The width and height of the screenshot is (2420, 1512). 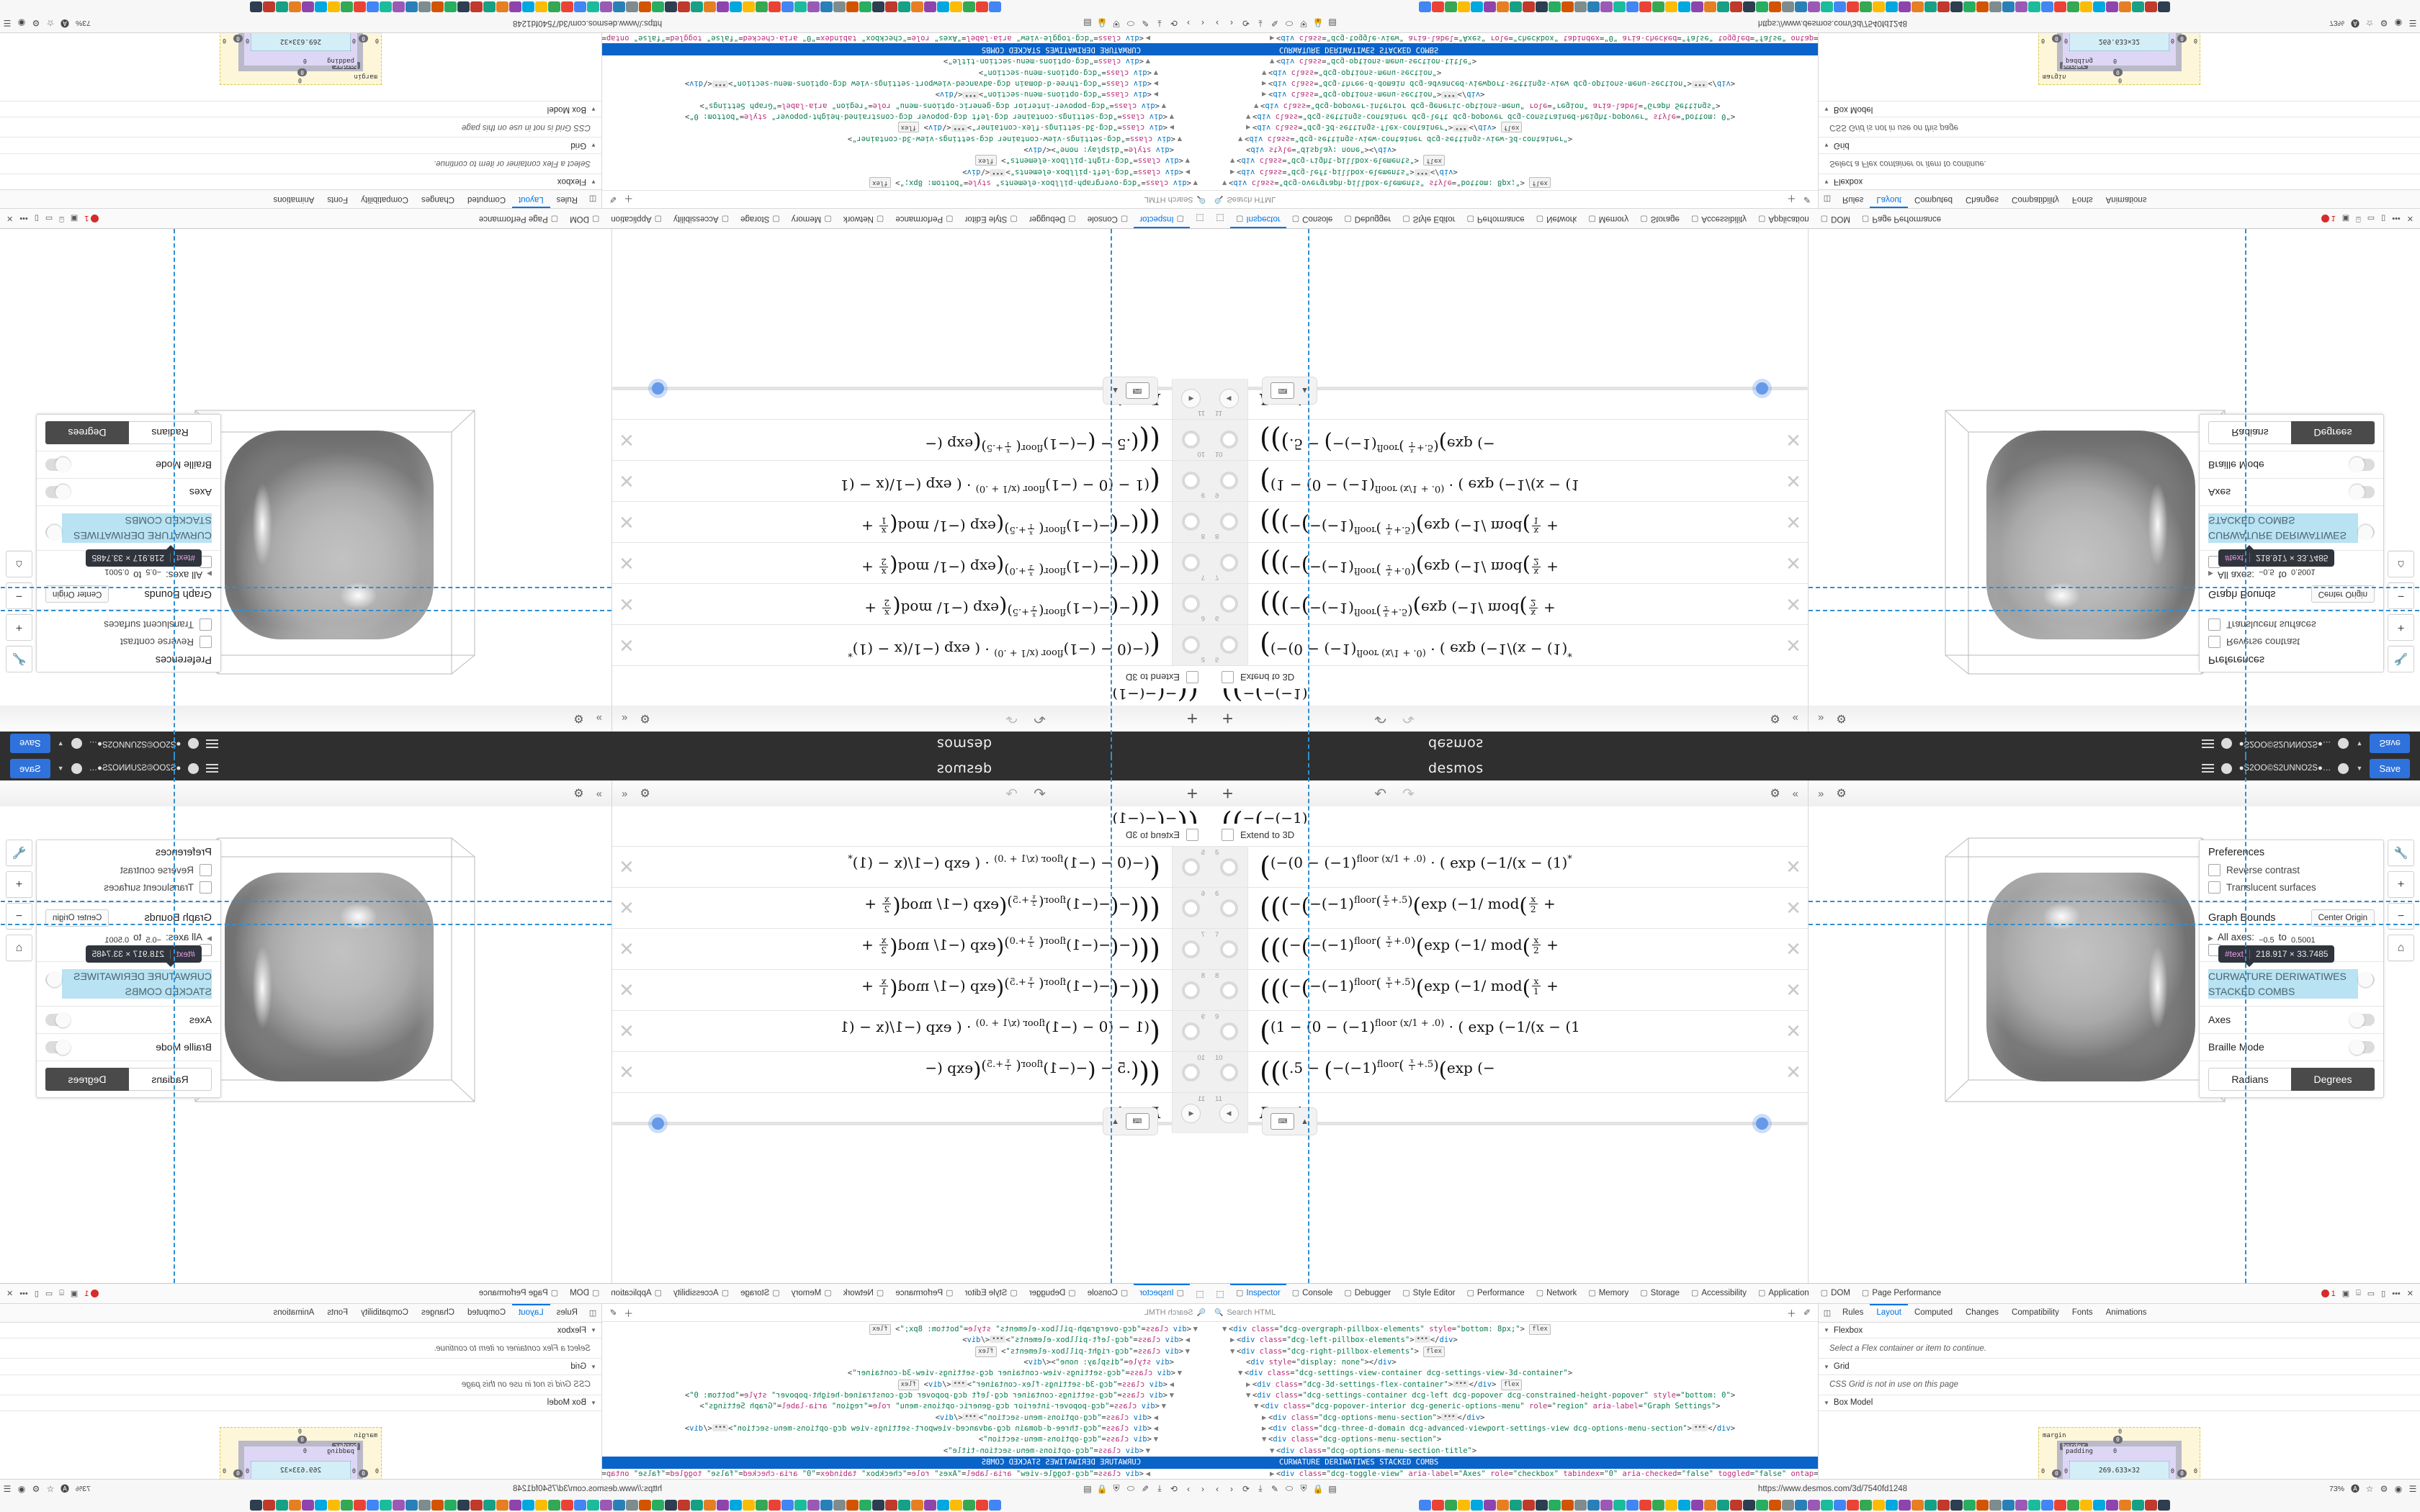 What do you see at coordinates (1527, 388) in the screenshot?
I see `slider-track` at bounding box center [1527, 388].